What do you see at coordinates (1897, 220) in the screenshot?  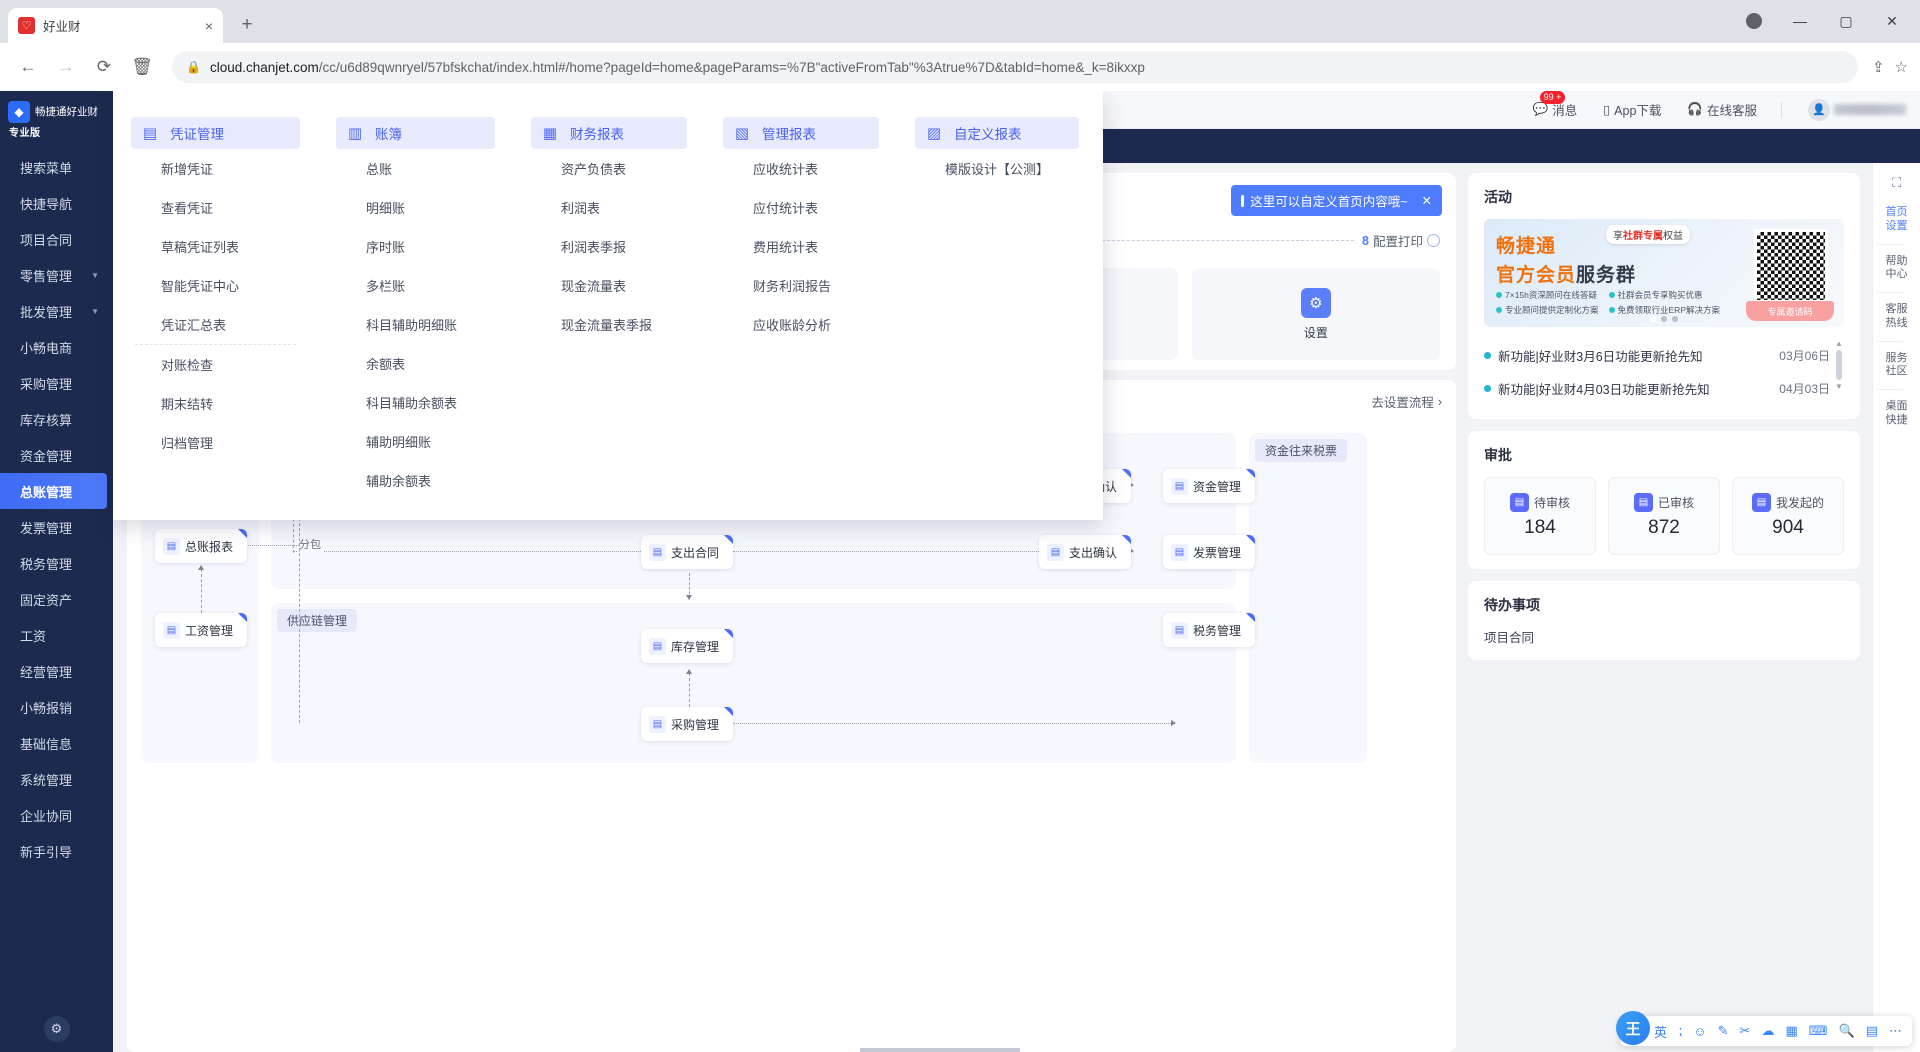 I see `rail-item-0: 首页 设置` at bounding box center [1897, 220].